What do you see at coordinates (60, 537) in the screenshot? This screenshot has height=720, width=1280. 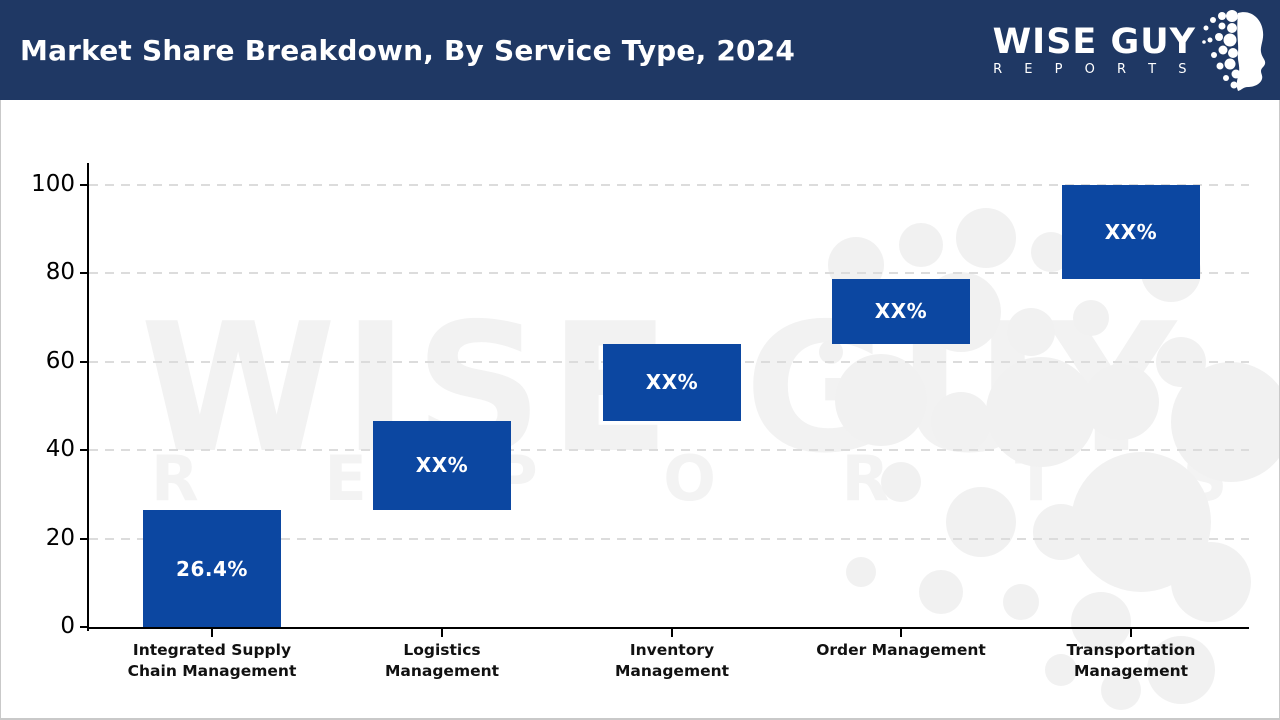 I see `y-tick-label: 20` at bounding box center [60, 537].